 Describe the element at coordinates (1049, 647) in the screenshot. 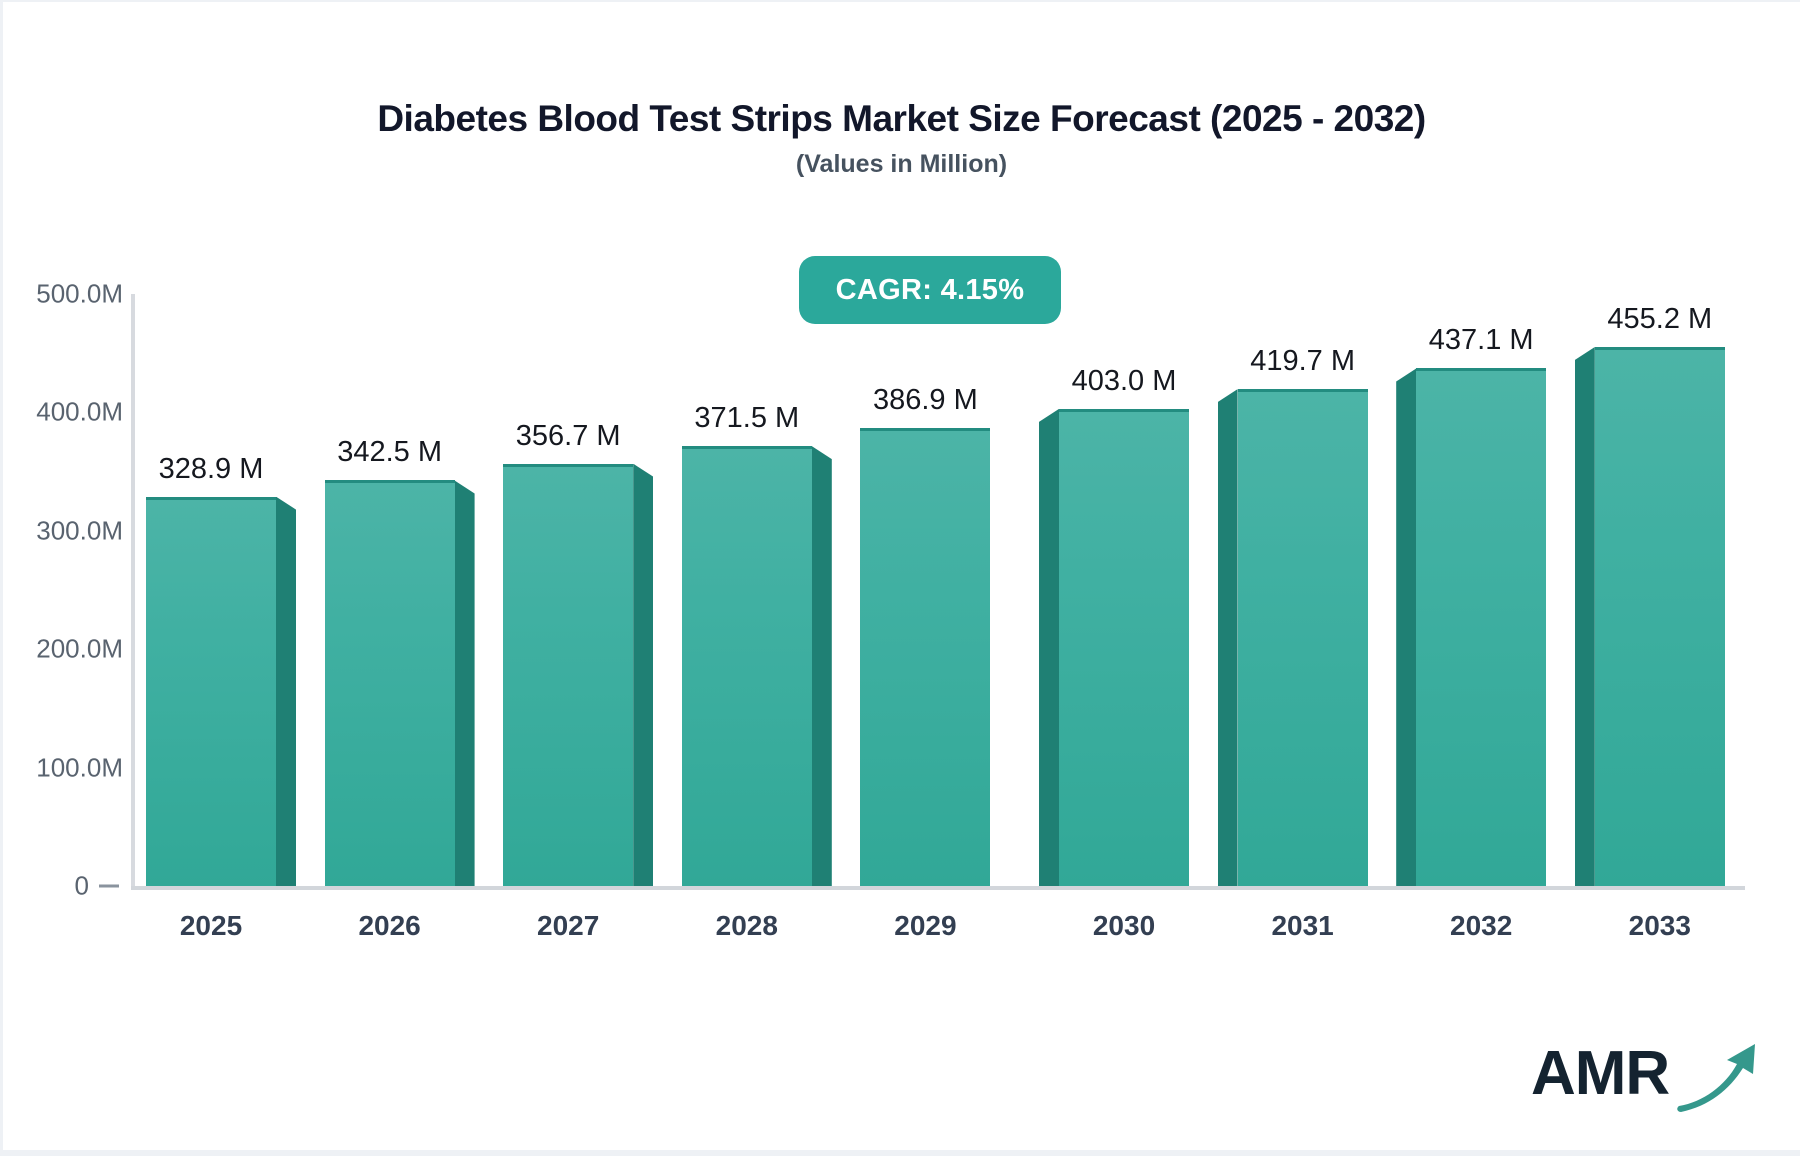

I see `bar-side-2030` at that location.